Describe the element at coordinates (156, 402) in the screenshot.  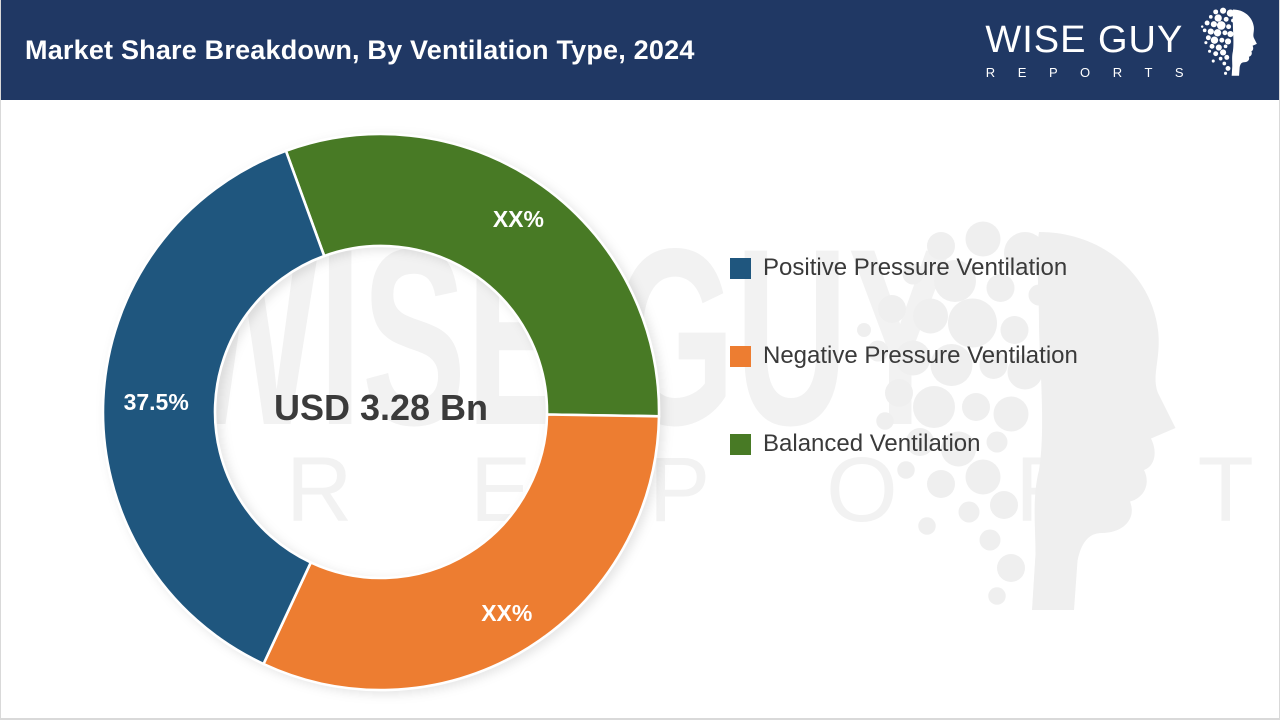
I see `segment-label: 37.5%` at that location.